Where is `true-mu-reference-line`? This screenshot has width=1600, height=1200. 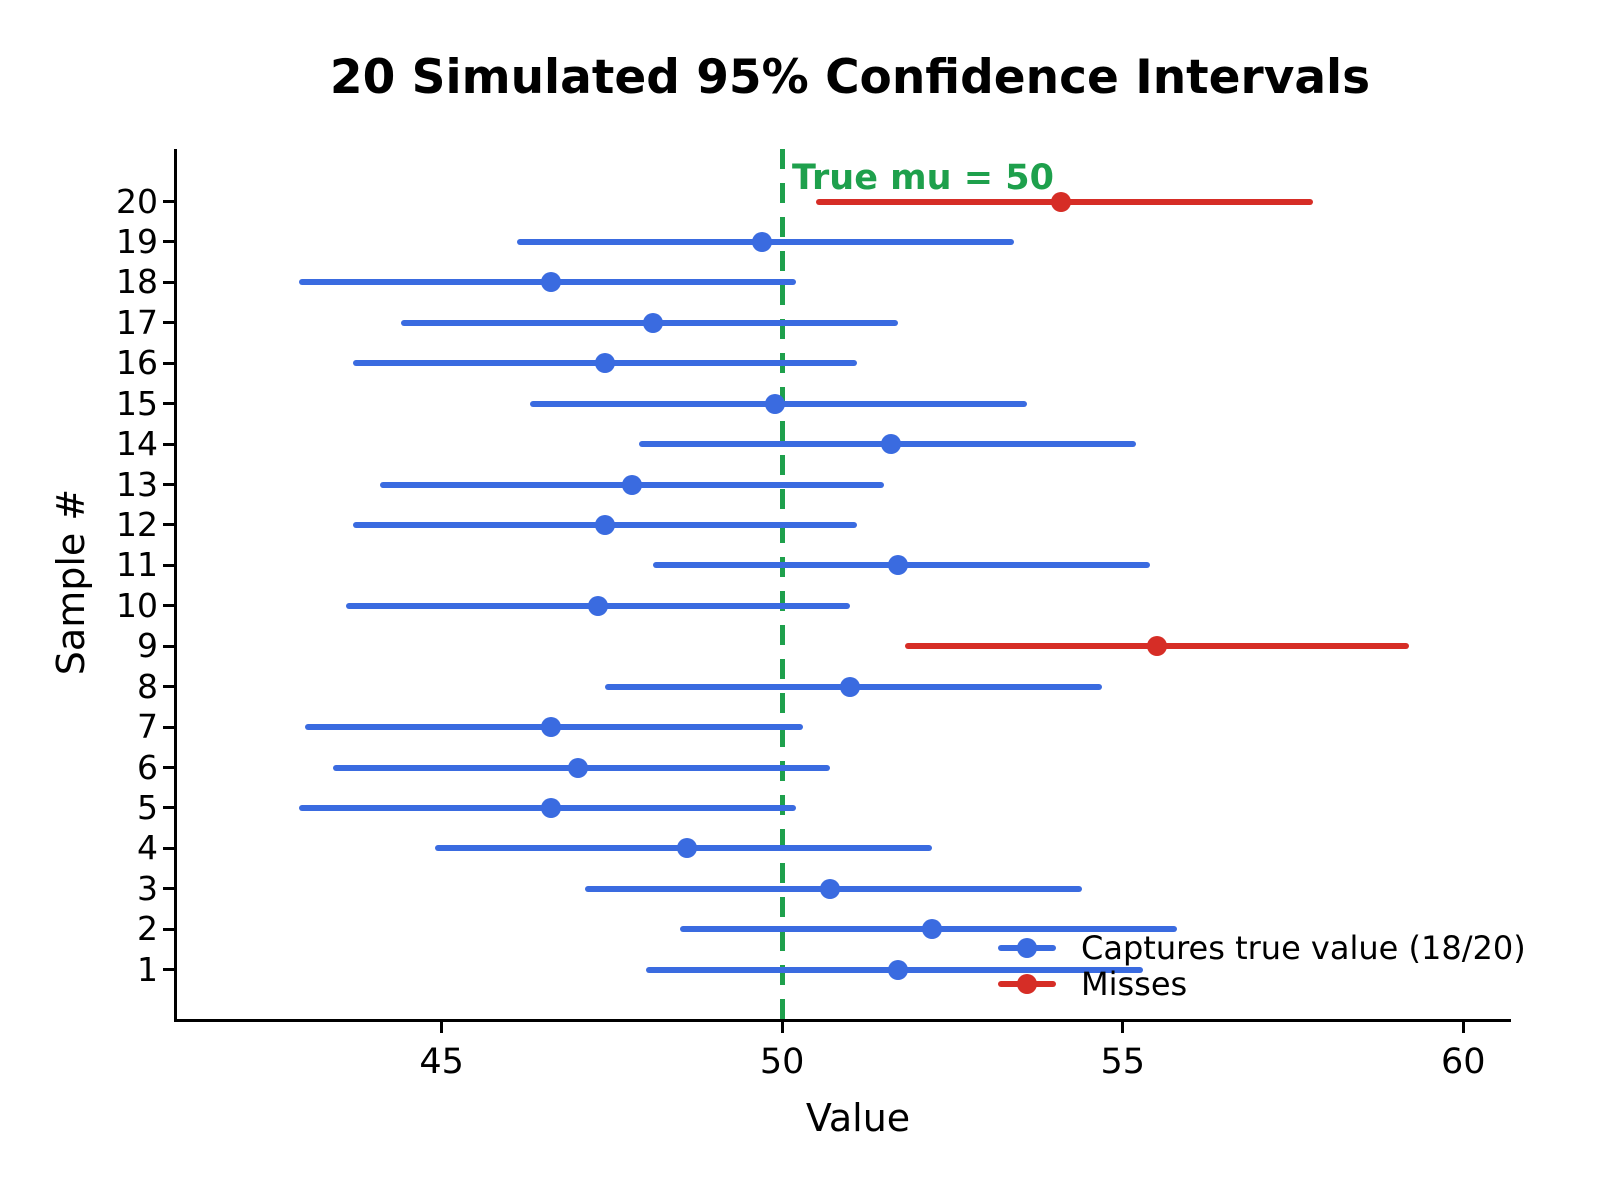 true-mu-reference-line is located at coordinates (782, 584).